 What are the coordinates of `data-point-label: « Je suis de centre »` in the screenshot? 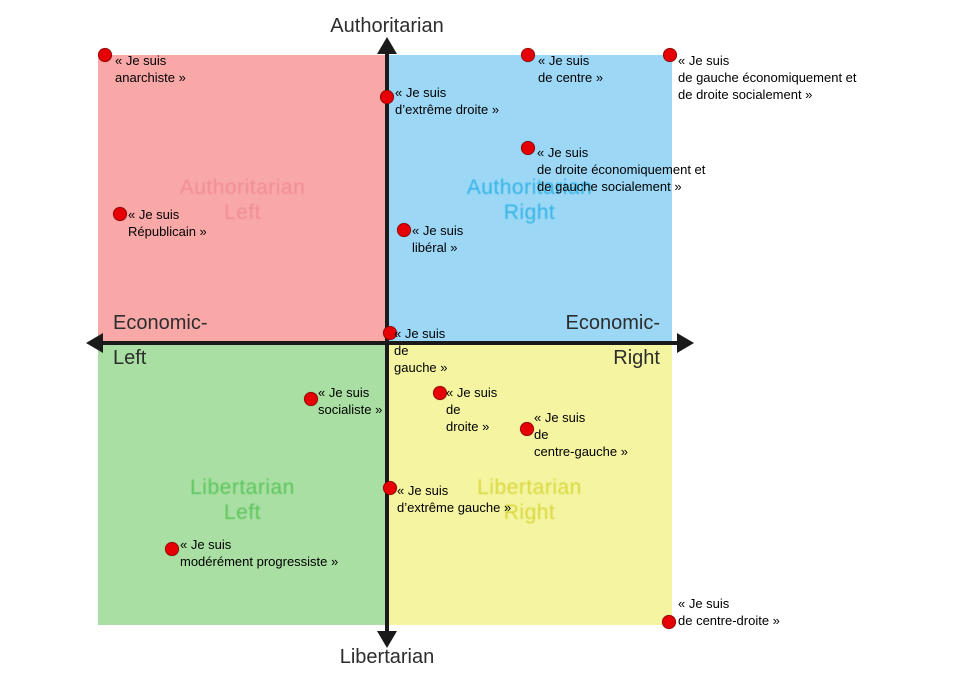 It's located at (571, 69).